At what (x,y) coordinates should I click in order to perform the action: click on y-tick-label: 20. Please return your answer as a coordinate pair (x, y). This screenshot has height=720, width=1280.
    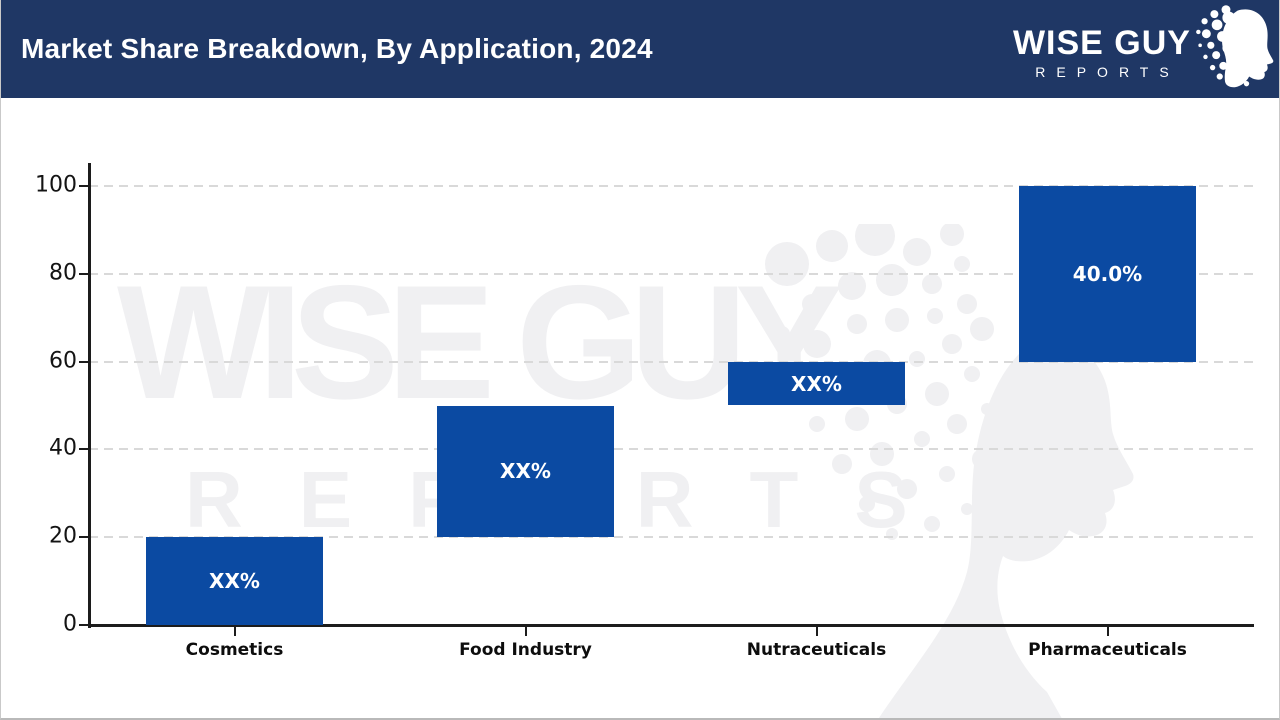
    Looking at the image, I should click on (63, 536).